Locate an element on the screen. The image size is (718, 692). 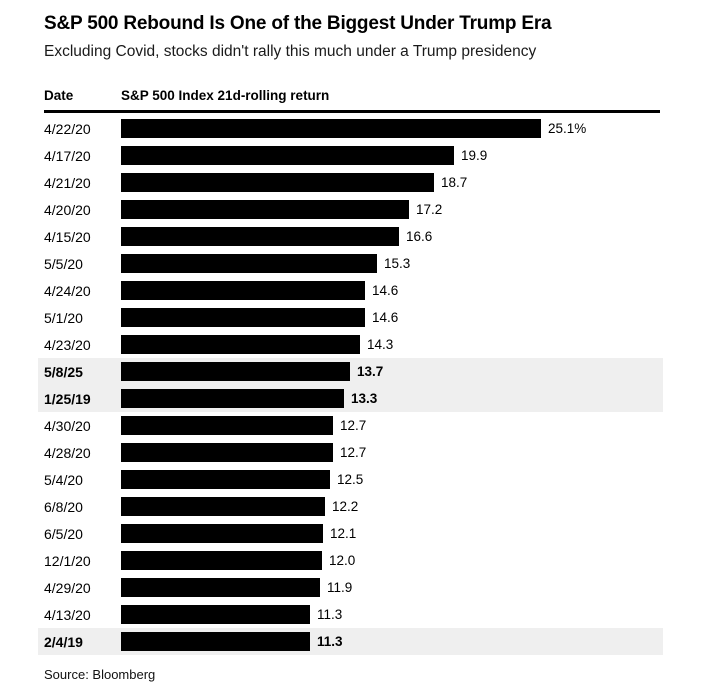
bar-track: 25.1% is located at coordinates (392, 128).